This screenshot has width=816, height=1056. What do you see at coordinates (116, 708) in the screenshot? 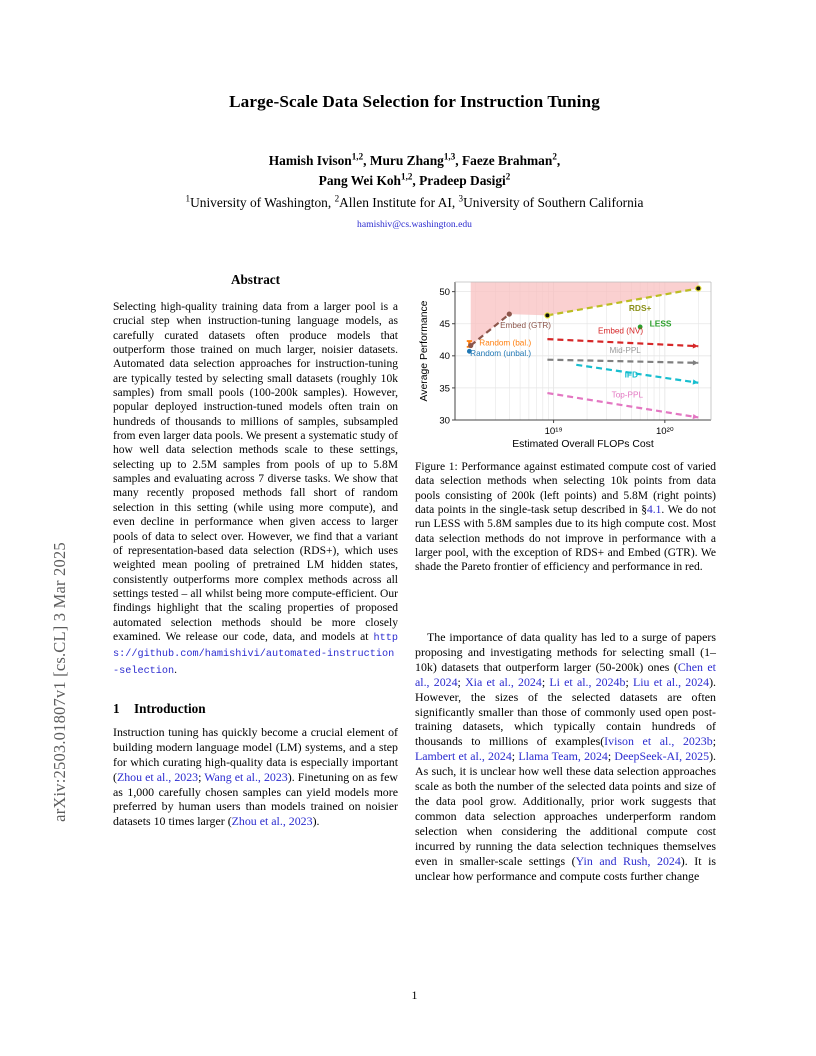
I see `section-number: 1` at bounding box center [116, 708].